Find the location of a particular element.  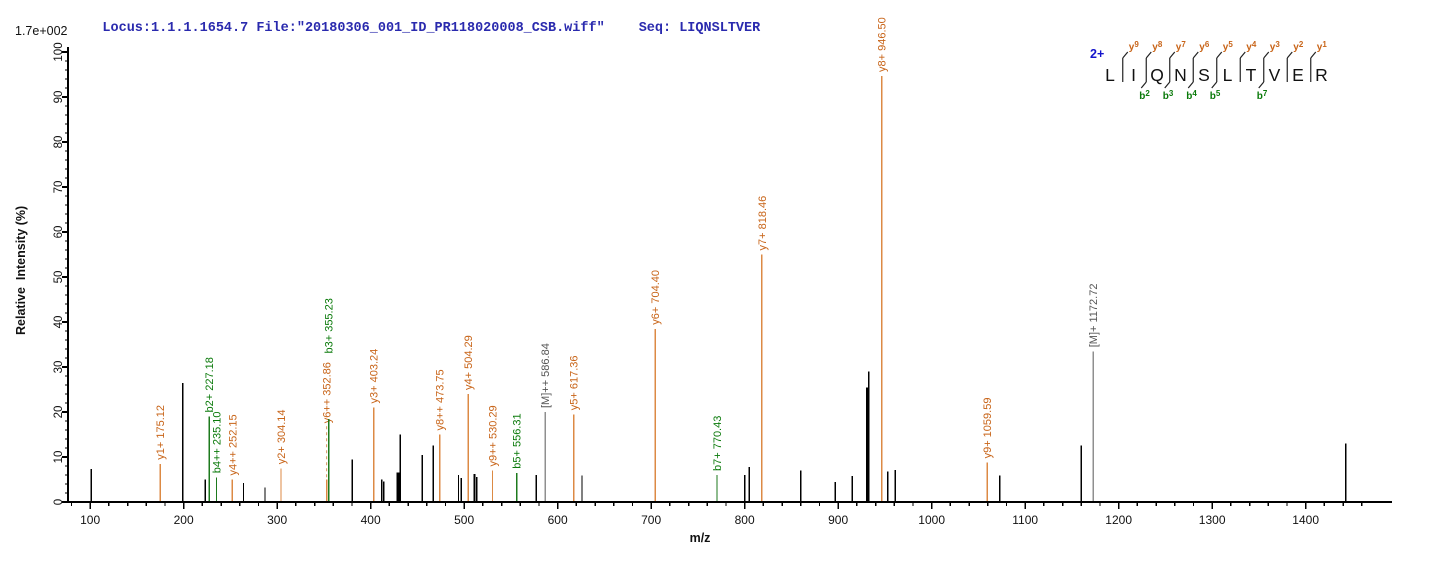

precursor-charge-label: 2+ is located at coordinates (1097, 54).